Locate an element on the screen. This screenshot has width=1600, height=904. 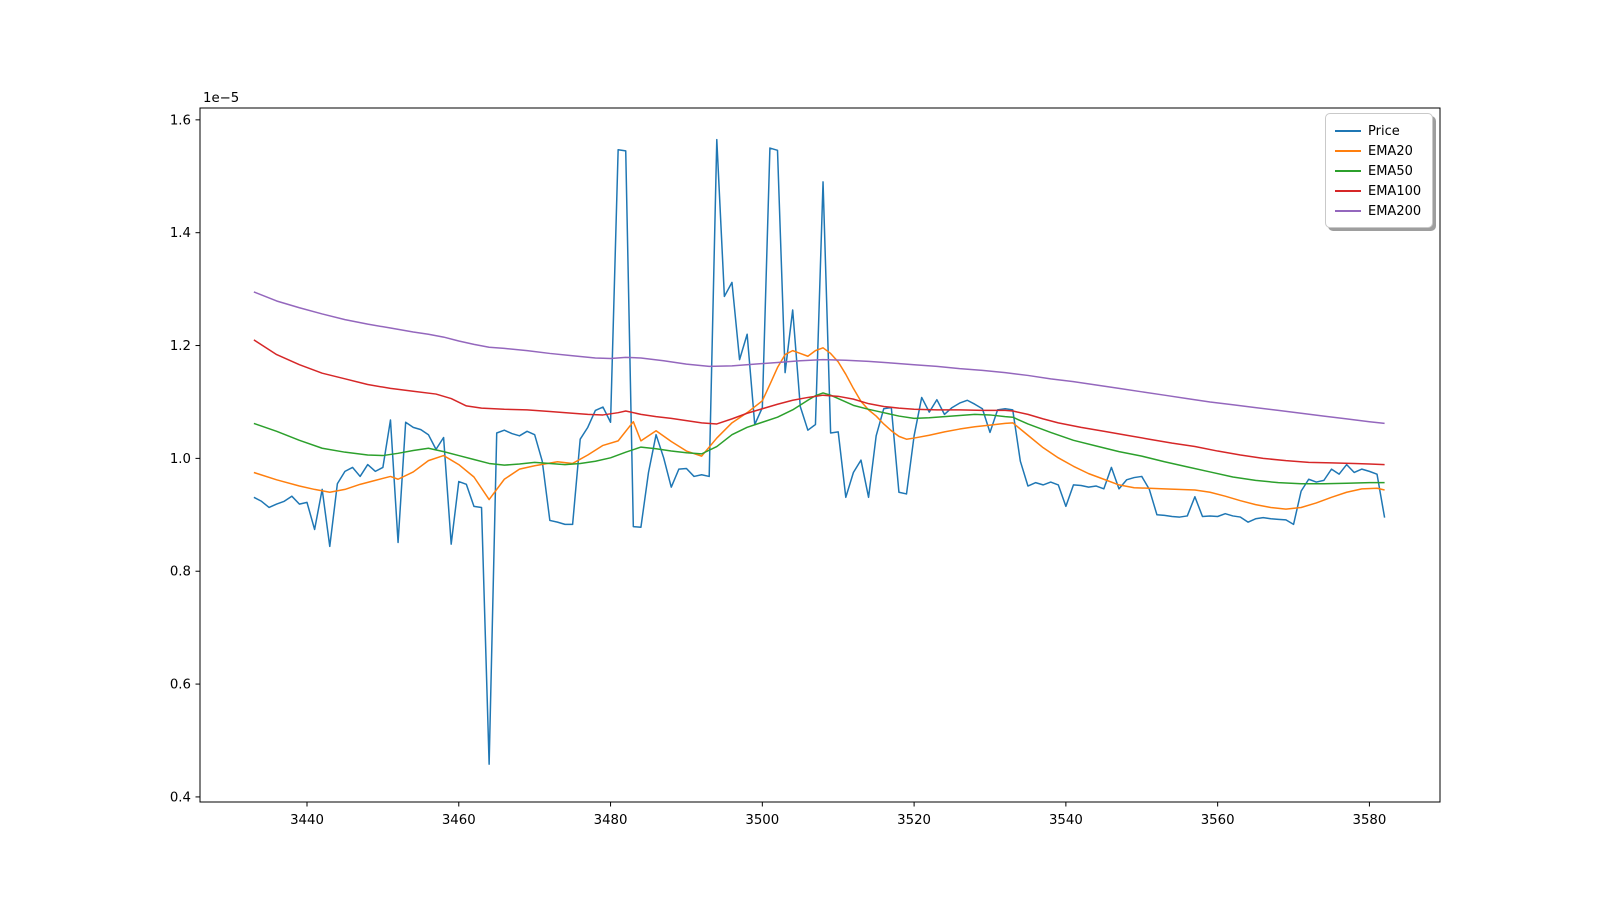
legend-line-sample-ema20 is located at coordinates (1348, 151).